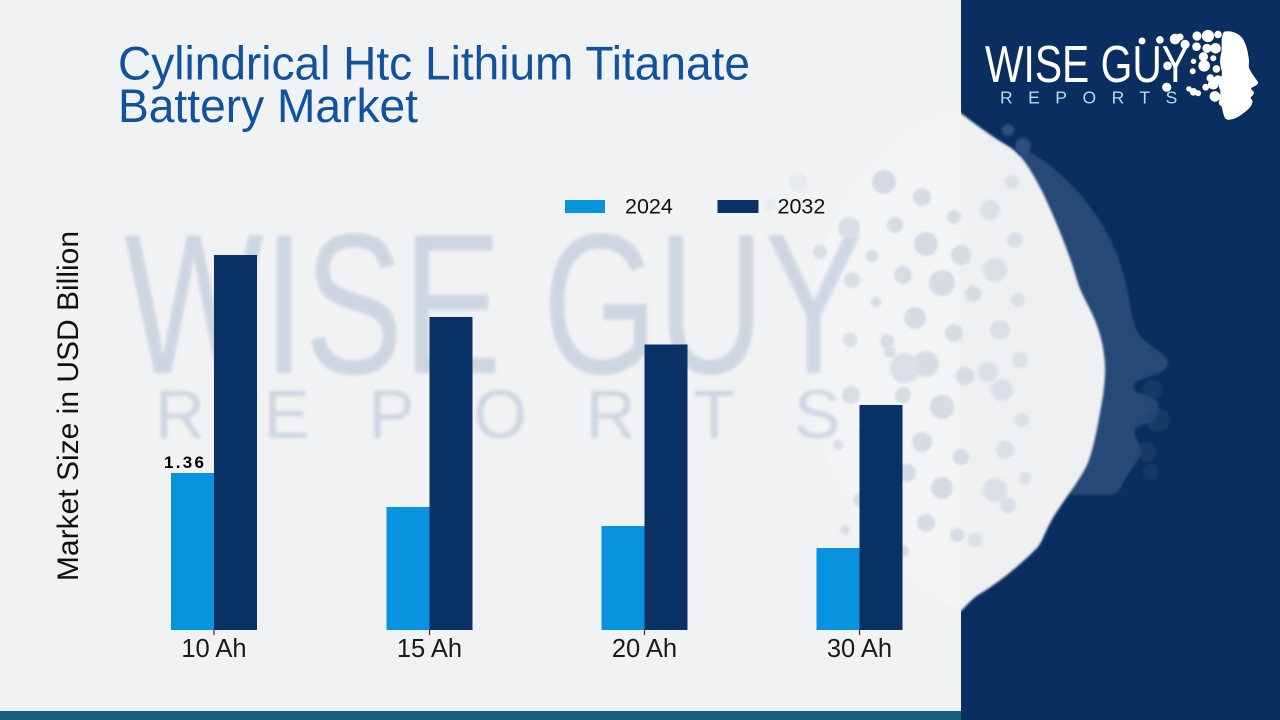 The image size is (1280, 720). What do you see at coordinates (649, 206) in the screenshot?
I see `svg-text: 2024` at bounding box center [649, 206].